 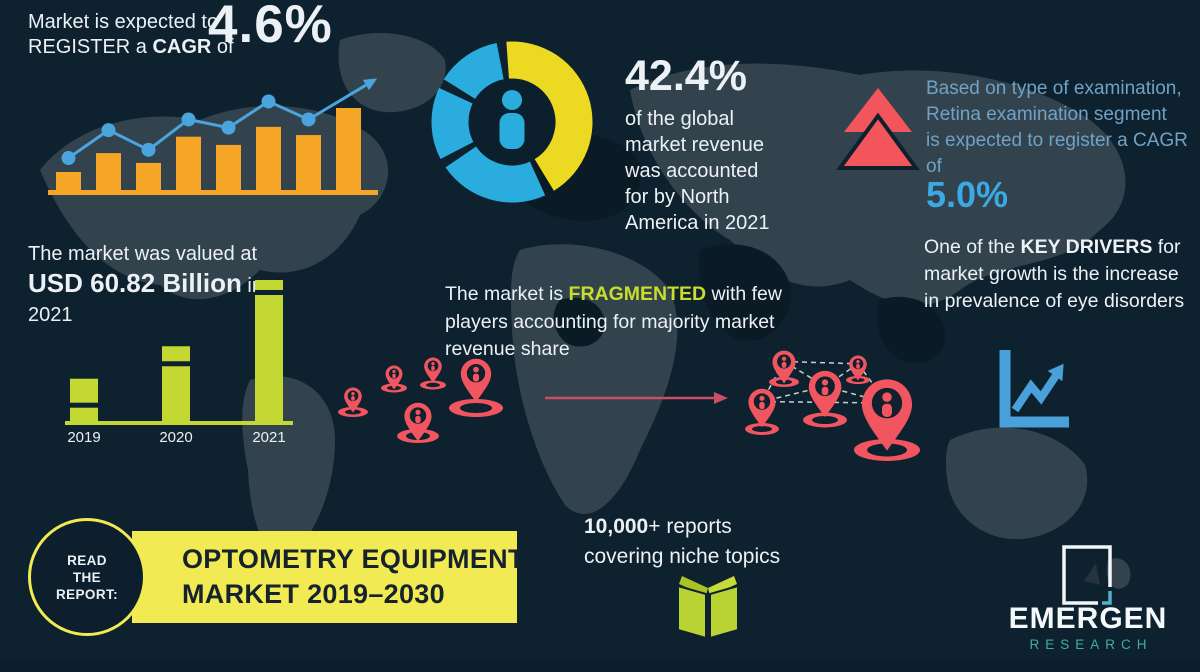 I want to click on valuation-bar-chart: 2019 2020 2021, so click(x=179, y=363).